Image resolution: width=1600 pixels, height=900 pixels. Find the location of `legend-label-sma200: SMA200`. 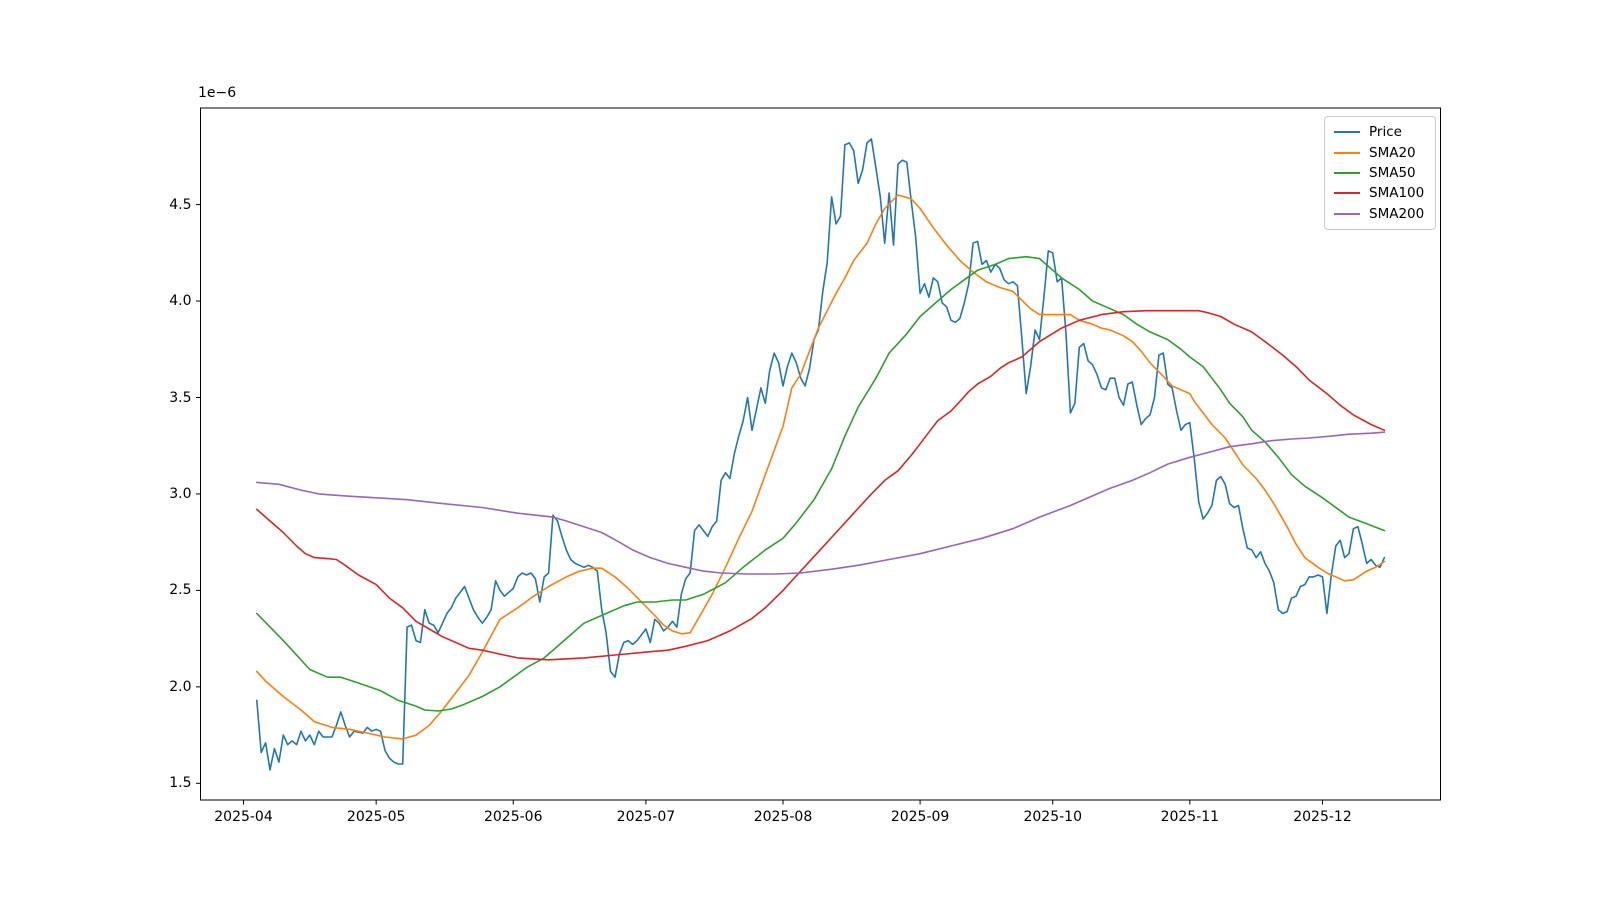

legend-label-sma200: SMA200 is located at coordinates (1397, 213).